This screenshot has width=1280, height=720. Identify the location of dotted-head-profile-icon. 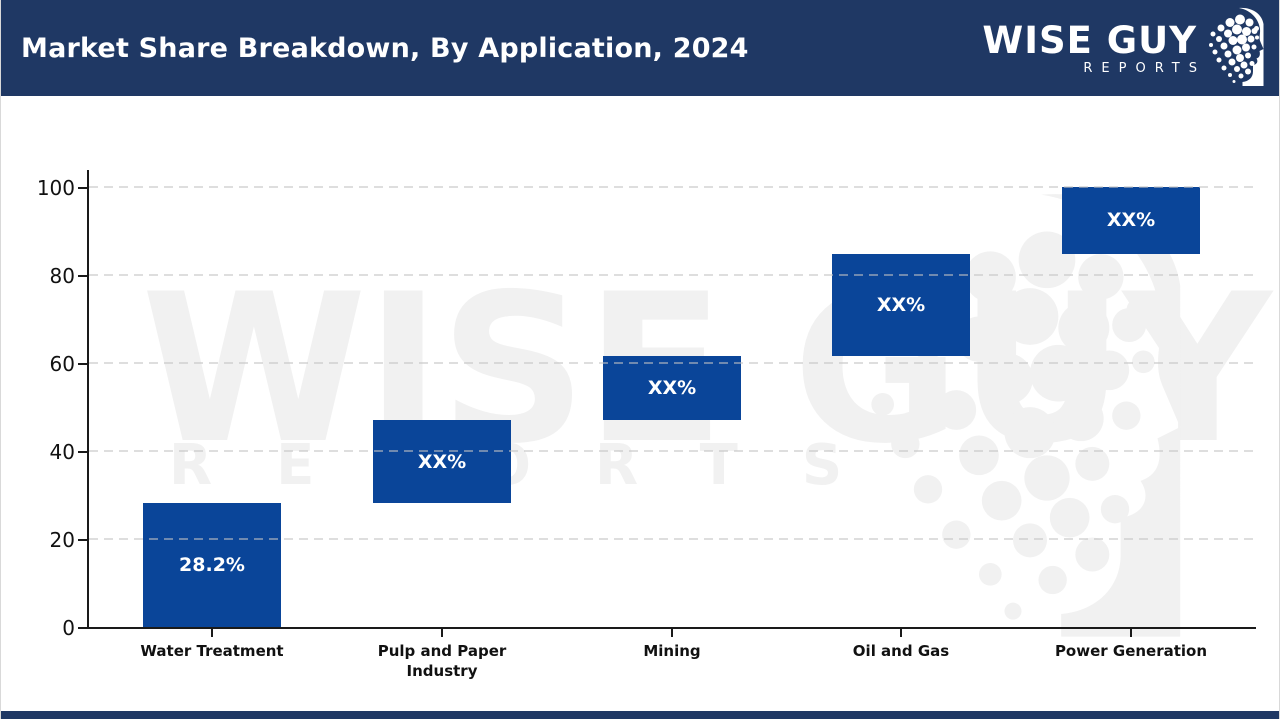
(1234, 48).